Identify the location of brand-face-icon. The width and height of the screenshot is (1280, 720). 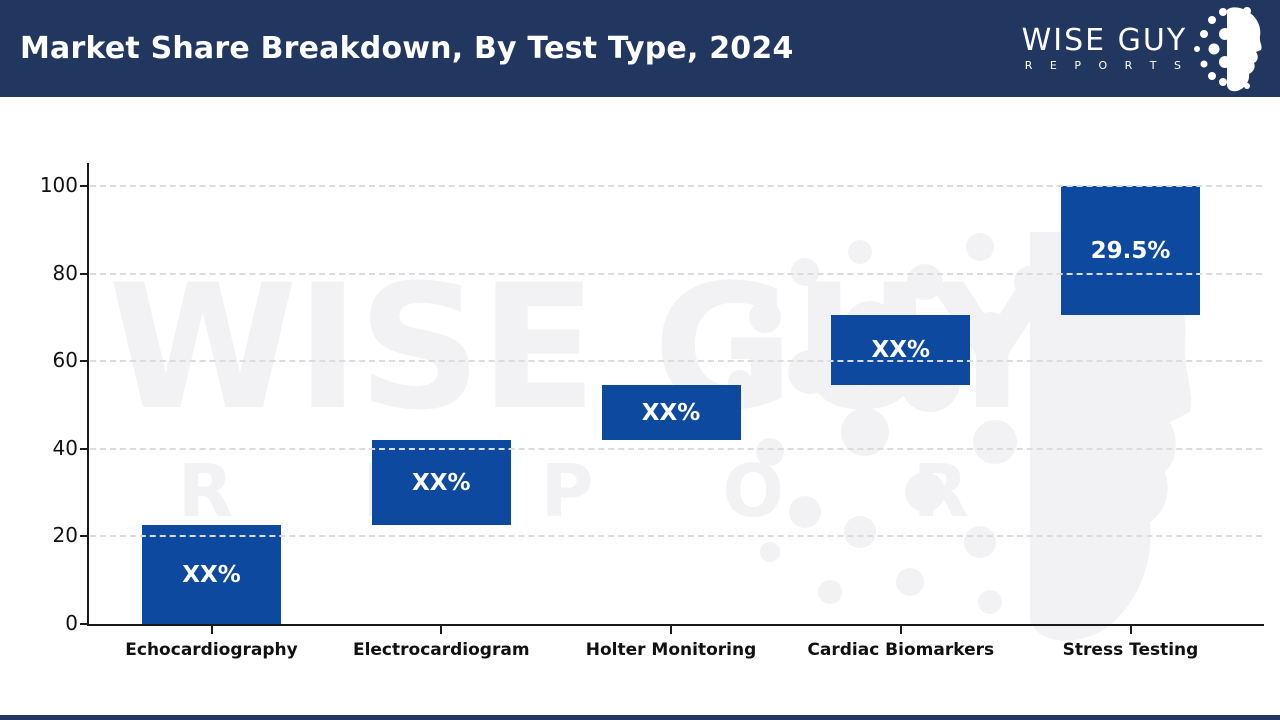
(1228, 48).